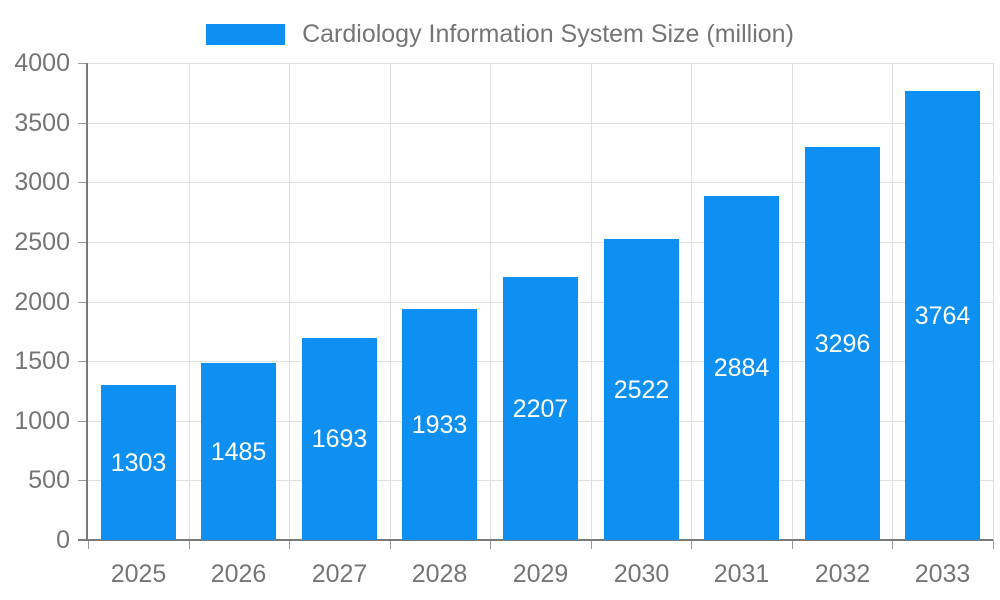 The width and height of the screenshot is (1000, 600). I want to click on bar-2025: 1303, so click(138, 462).